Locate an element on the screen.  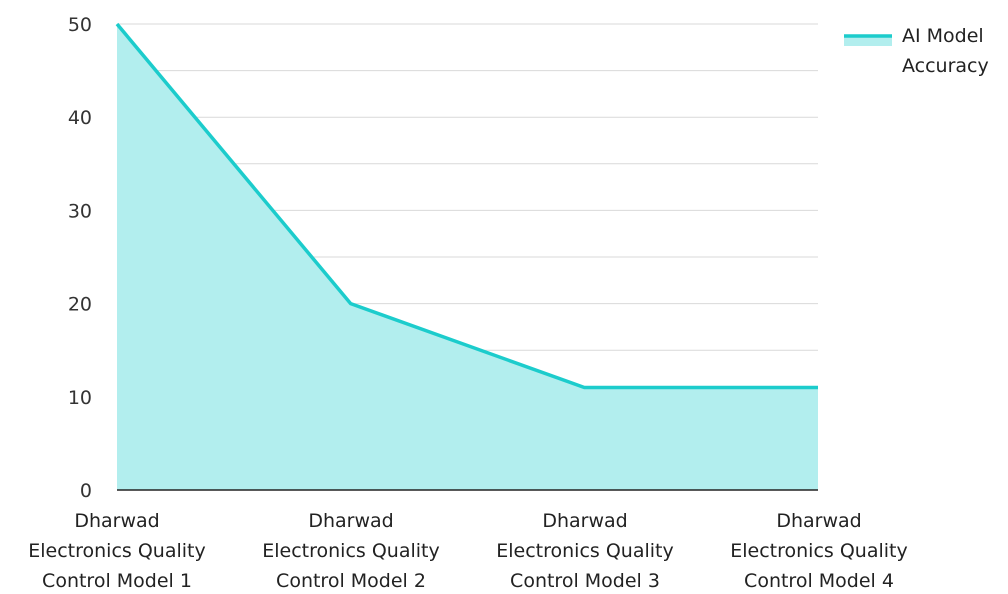
x-category-label-line: Control Model 4 is located at coordinates (819, 581).